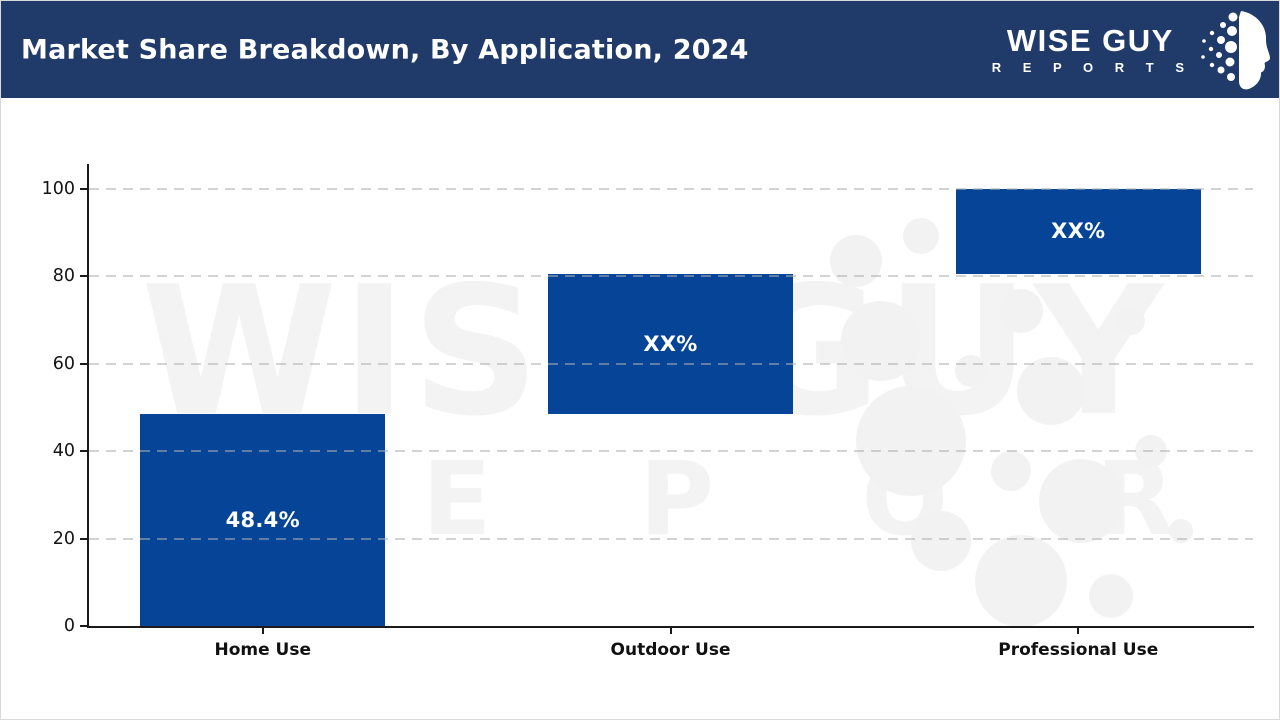 Image resolution: width=1280 pixels, height=720 pixels. Describe the element at coordinates (1090, 40) in the screenshot. I see `logo-wordmark: WISE GUY` at that location.